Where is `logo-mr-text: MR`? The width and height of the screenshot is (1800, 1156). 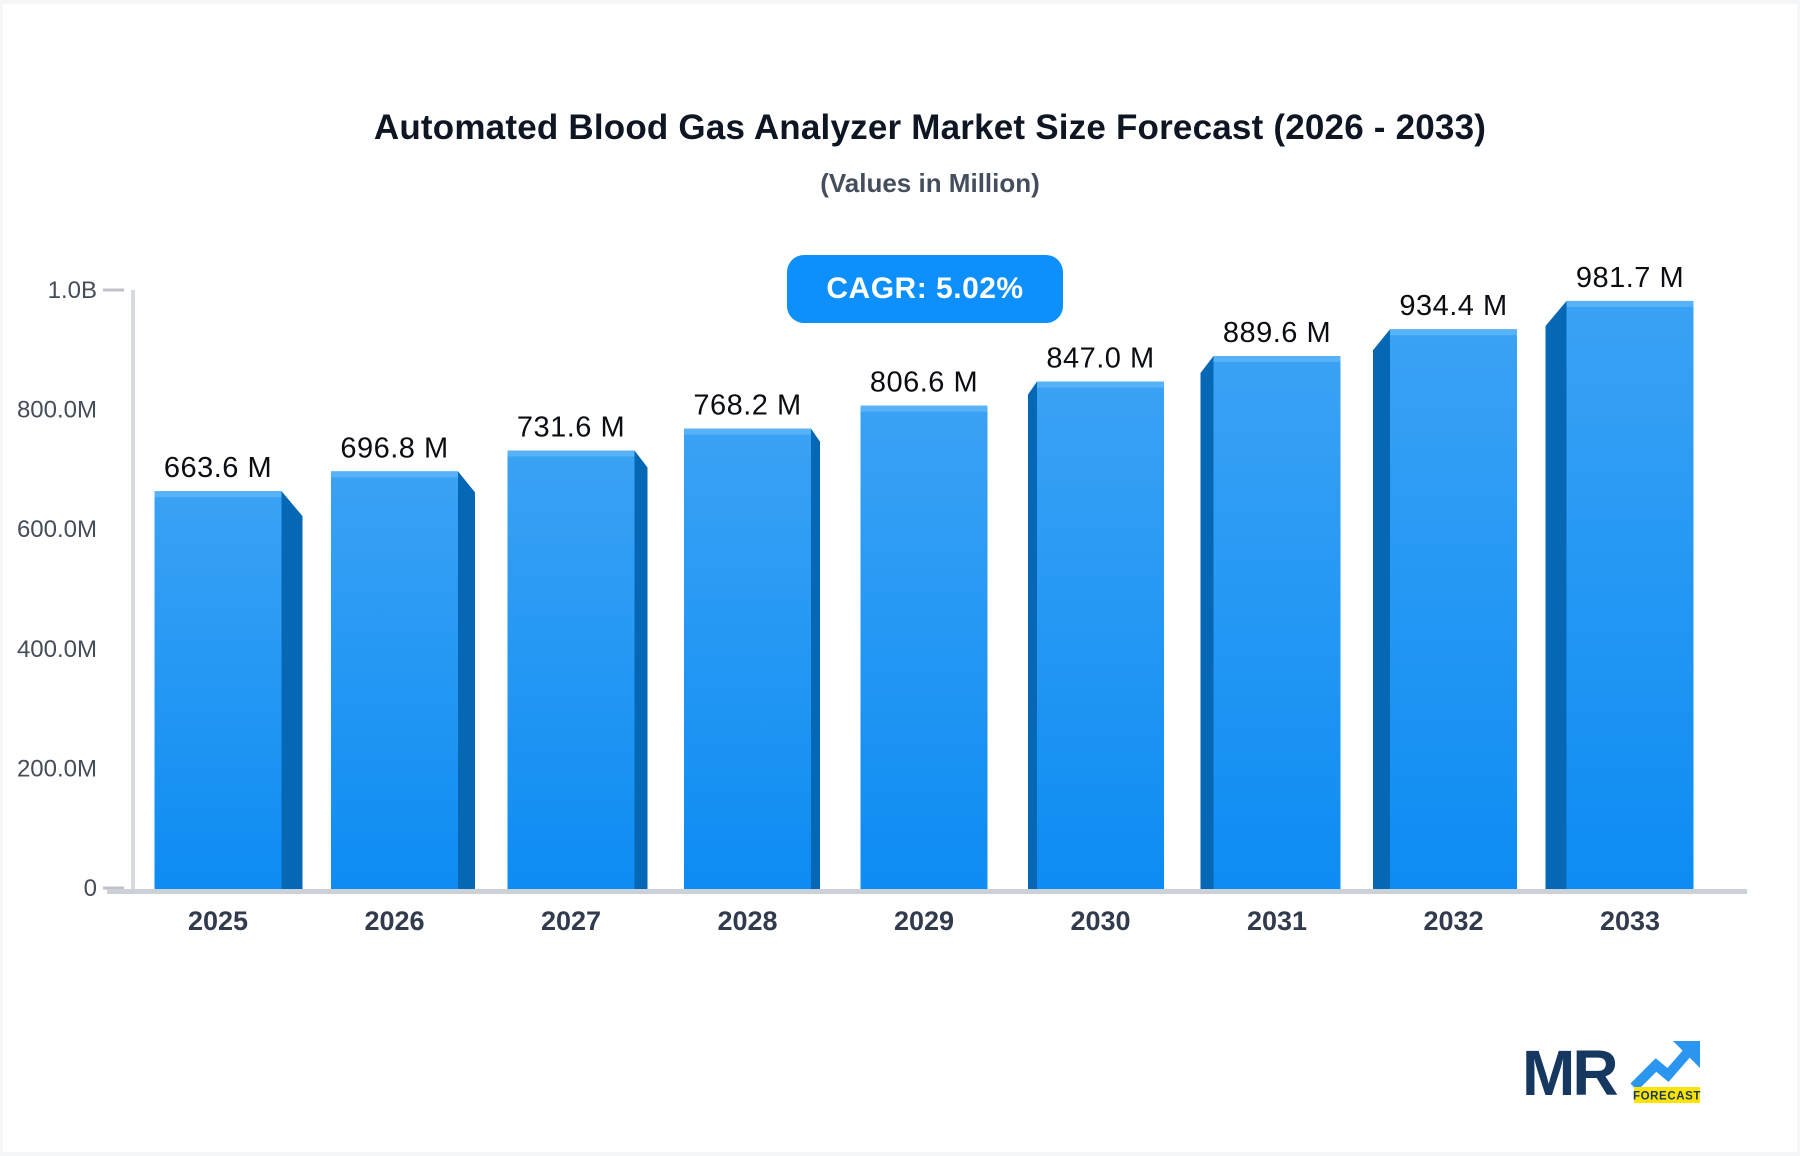
logo-mr-text: MR is located at coordinates (1571, 1072).